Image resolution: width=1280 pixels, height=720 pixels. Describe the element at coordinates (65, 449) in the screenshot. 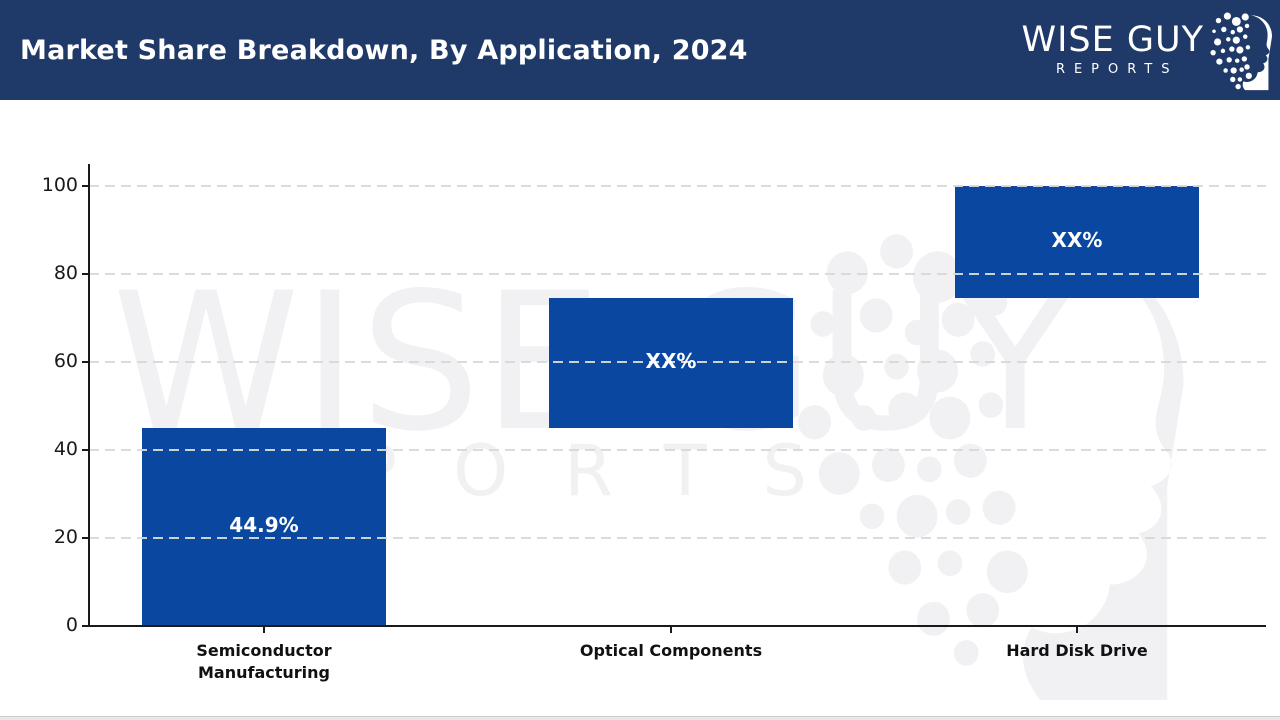

I see `y-tick-label: 40` at that location.